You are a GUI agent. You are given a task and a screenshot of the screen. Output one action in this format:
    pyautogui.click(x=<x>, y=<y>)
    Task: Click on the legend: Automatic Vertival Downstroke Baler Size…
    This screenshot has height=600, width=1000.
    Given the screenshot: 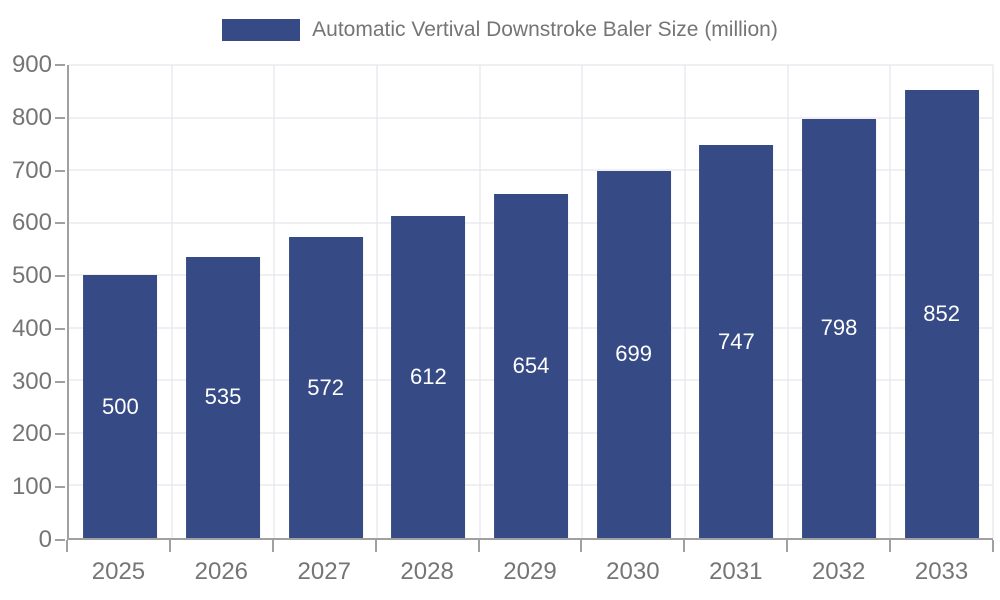 What is the action you would take?
    pyautogui.click(x=500, y=30)
    